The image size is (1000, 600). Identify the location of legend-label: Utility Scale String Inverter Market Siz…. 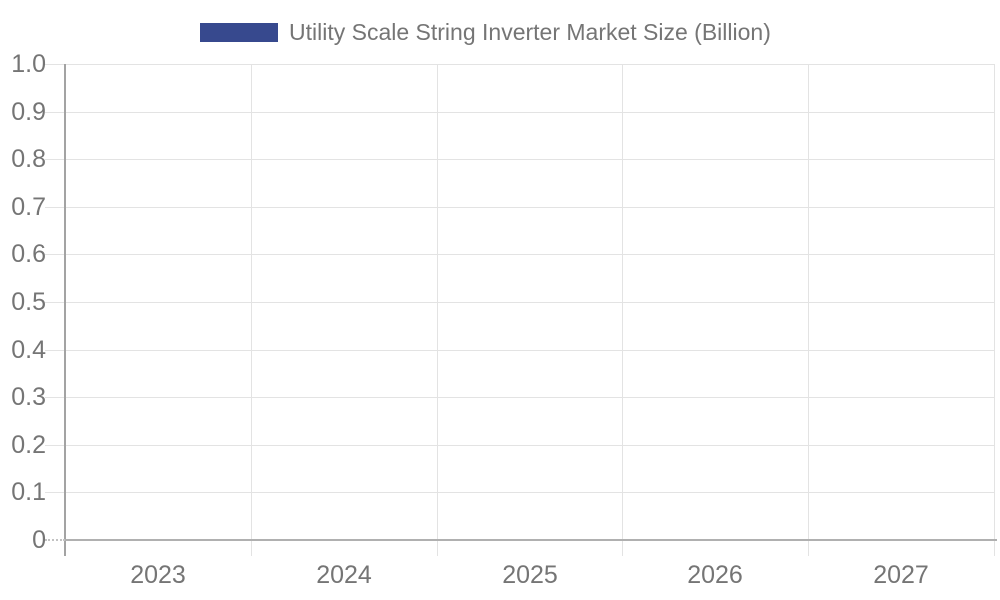
(530, 32).